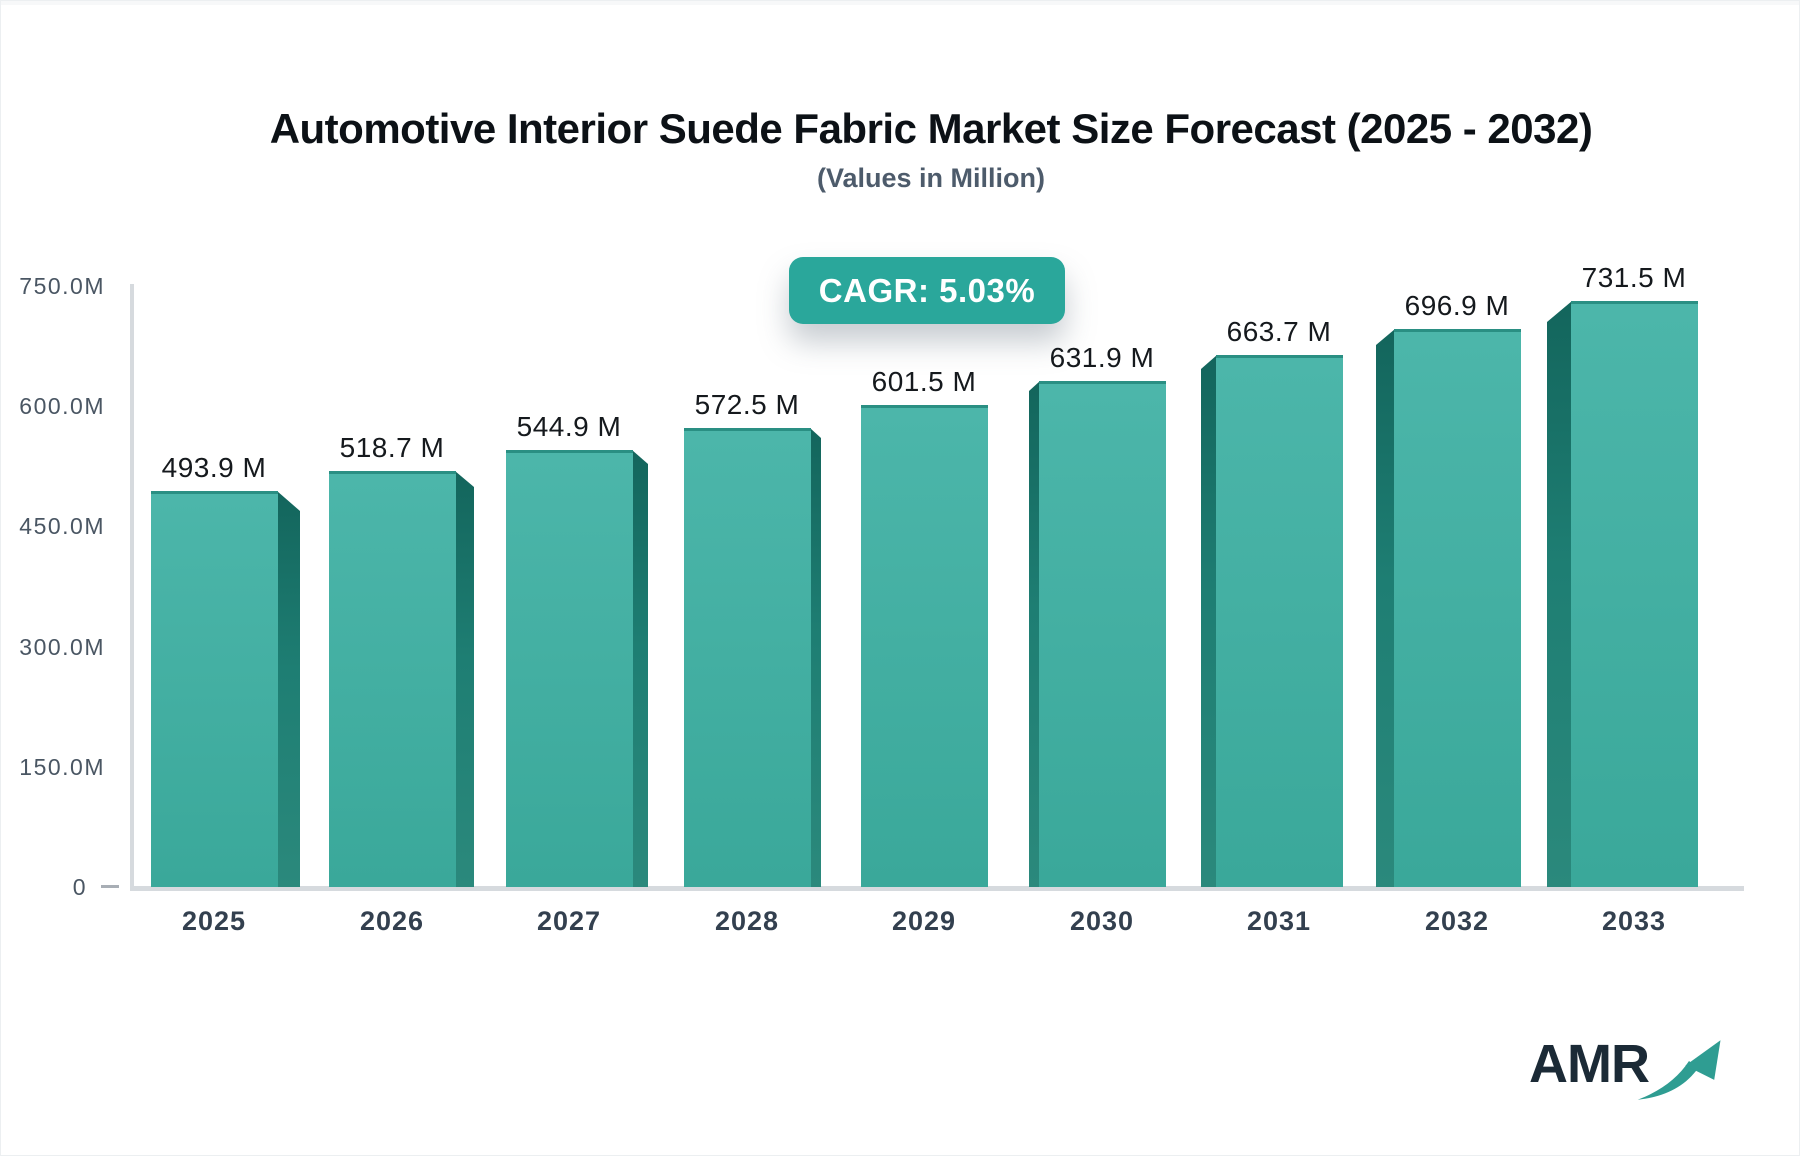 The width and height of the screenshot is (1800, 1156). I want to click on y-tick-label: 300.0M, so click(62, 647).